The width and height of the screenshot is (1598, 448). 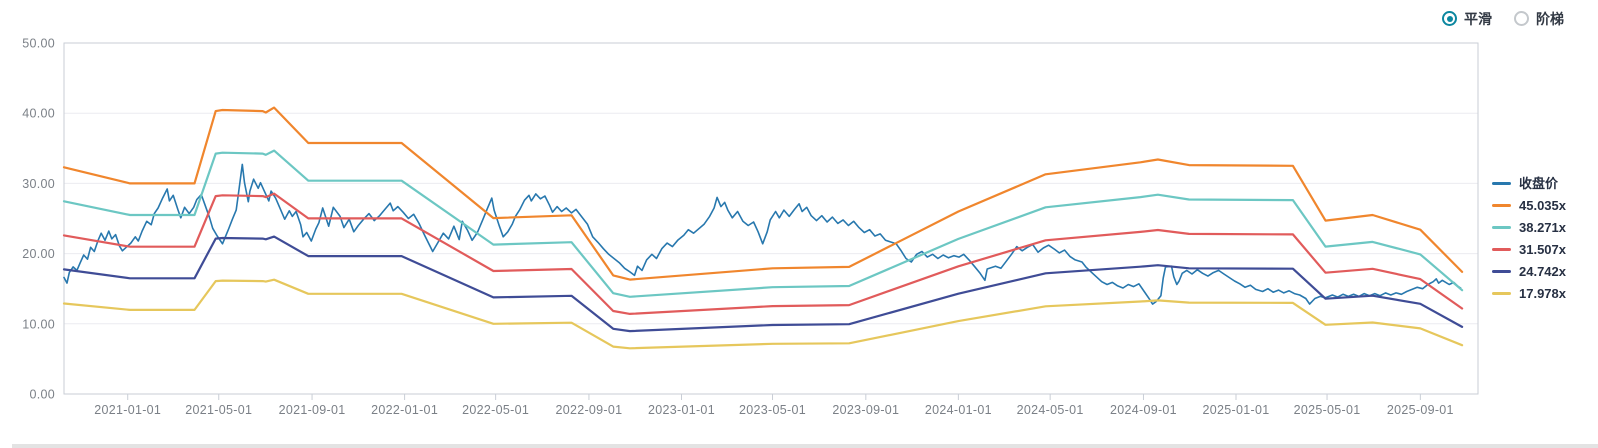 I want to click on x-axis-tick-label: 2022-05-01, so click(x=495, y=410).